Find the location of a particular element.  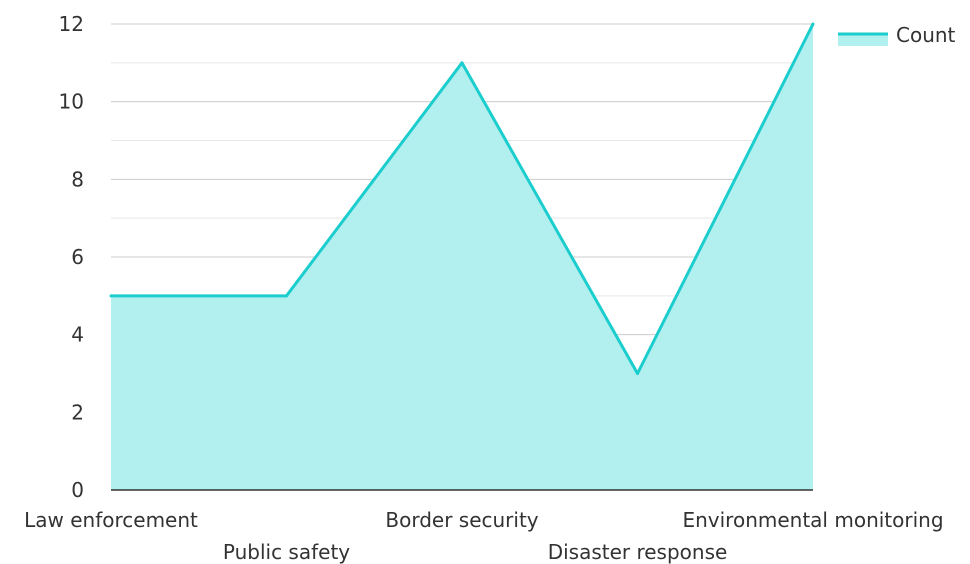

y-tick-label: 0 is located at coordinates (77, 490).